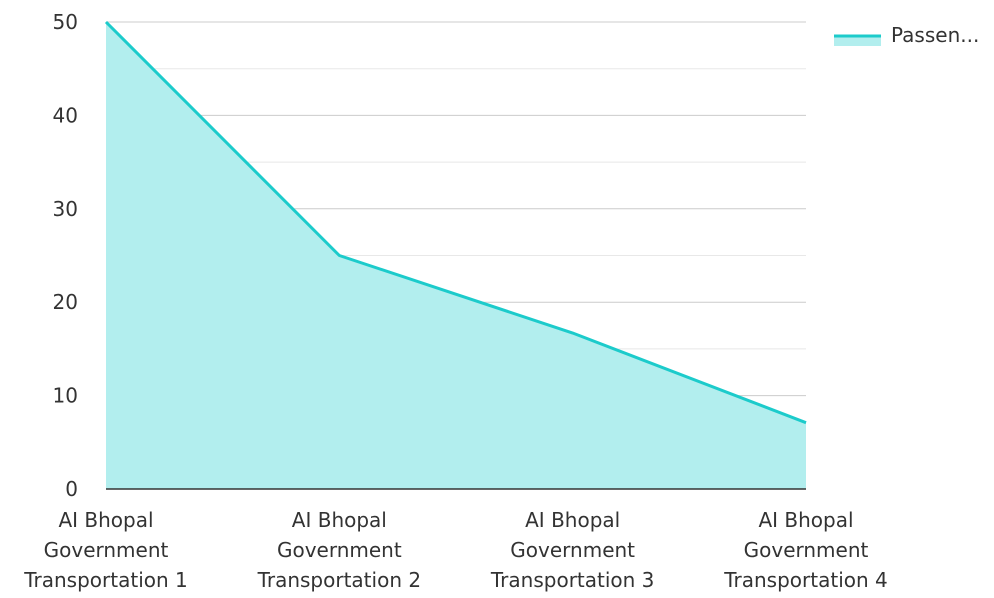 The width and height of the screenshot is (994, 598). What do you see at coordinates (65, 209) in the screenshot?
I see `y-tick-label: 30` at bounding box center [65, 209].